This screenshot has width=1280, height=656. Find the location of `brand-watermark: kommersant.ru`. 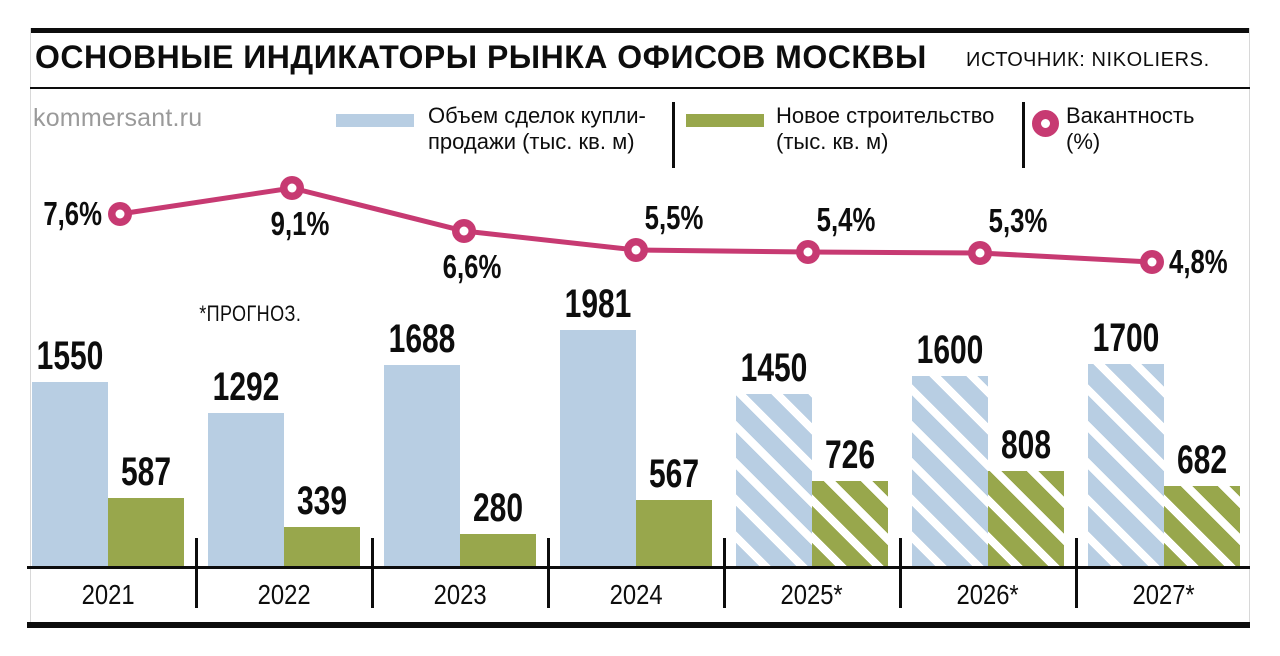

brand-watermark: kommersant.ru is located at coordinates (118, 118).